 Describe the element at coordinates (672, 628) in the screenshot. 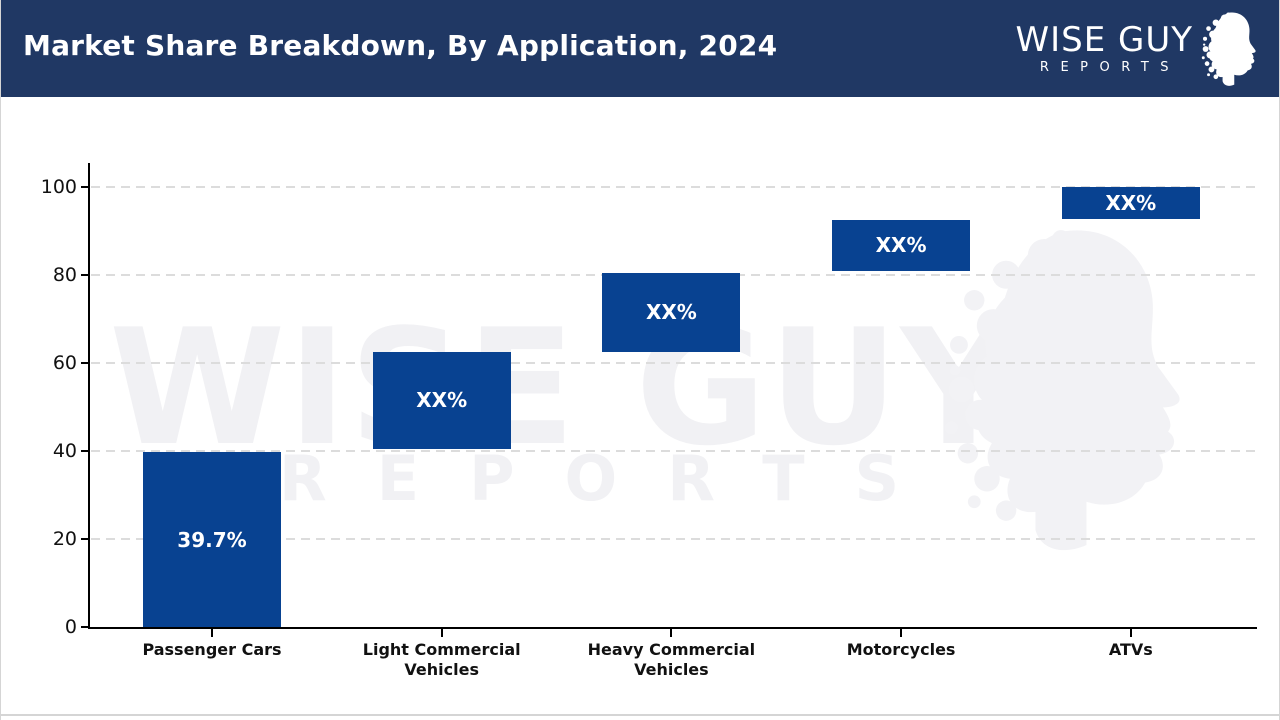

I see `x-axis` at that location.